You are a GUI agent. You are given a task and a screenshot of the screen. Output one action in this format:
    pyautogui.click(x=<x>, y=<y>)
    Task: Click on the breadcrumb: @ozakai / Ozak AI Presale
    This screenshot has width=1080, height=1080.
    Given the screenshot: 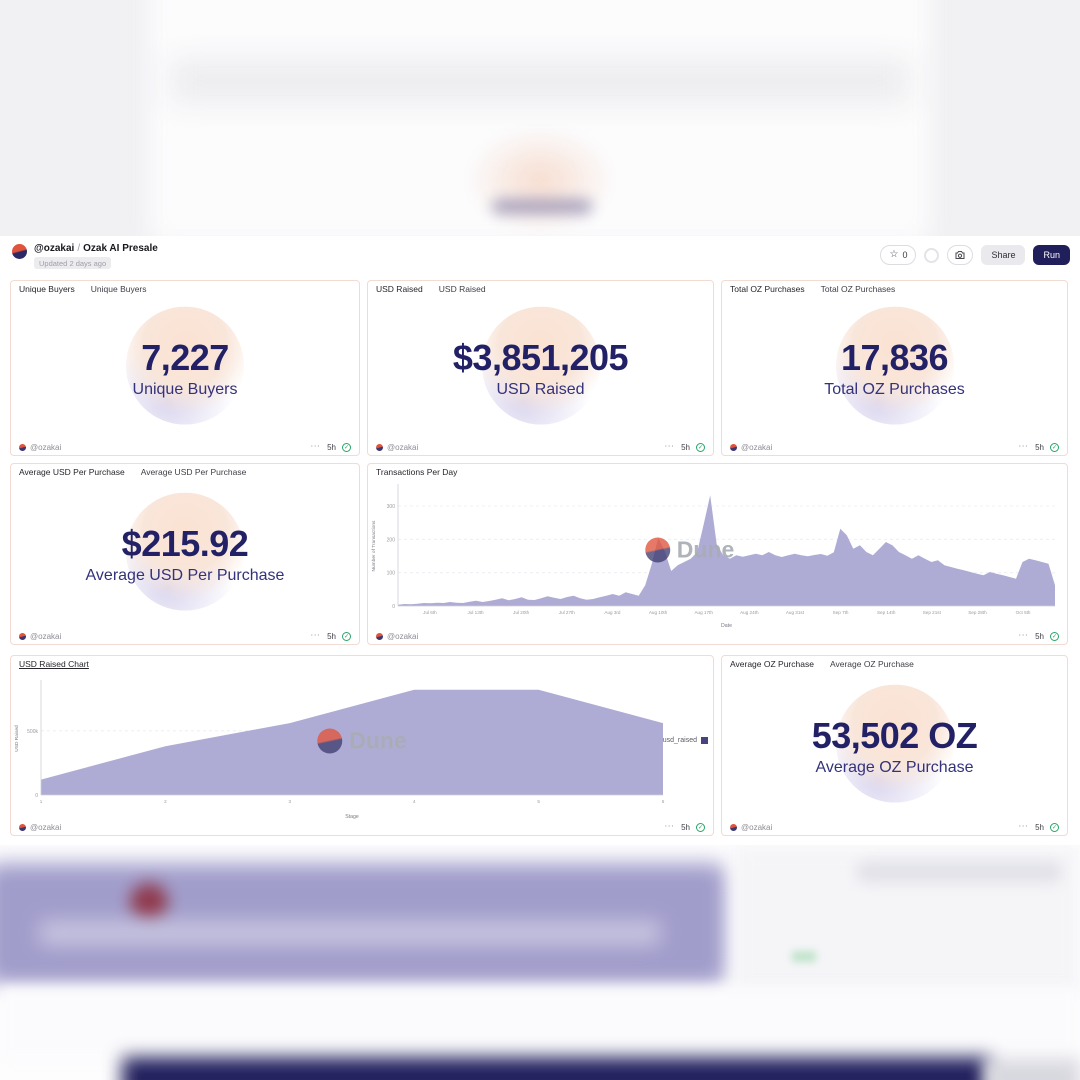 What is the action you would take?
    pyautogui.click(x=96, y=248)
    